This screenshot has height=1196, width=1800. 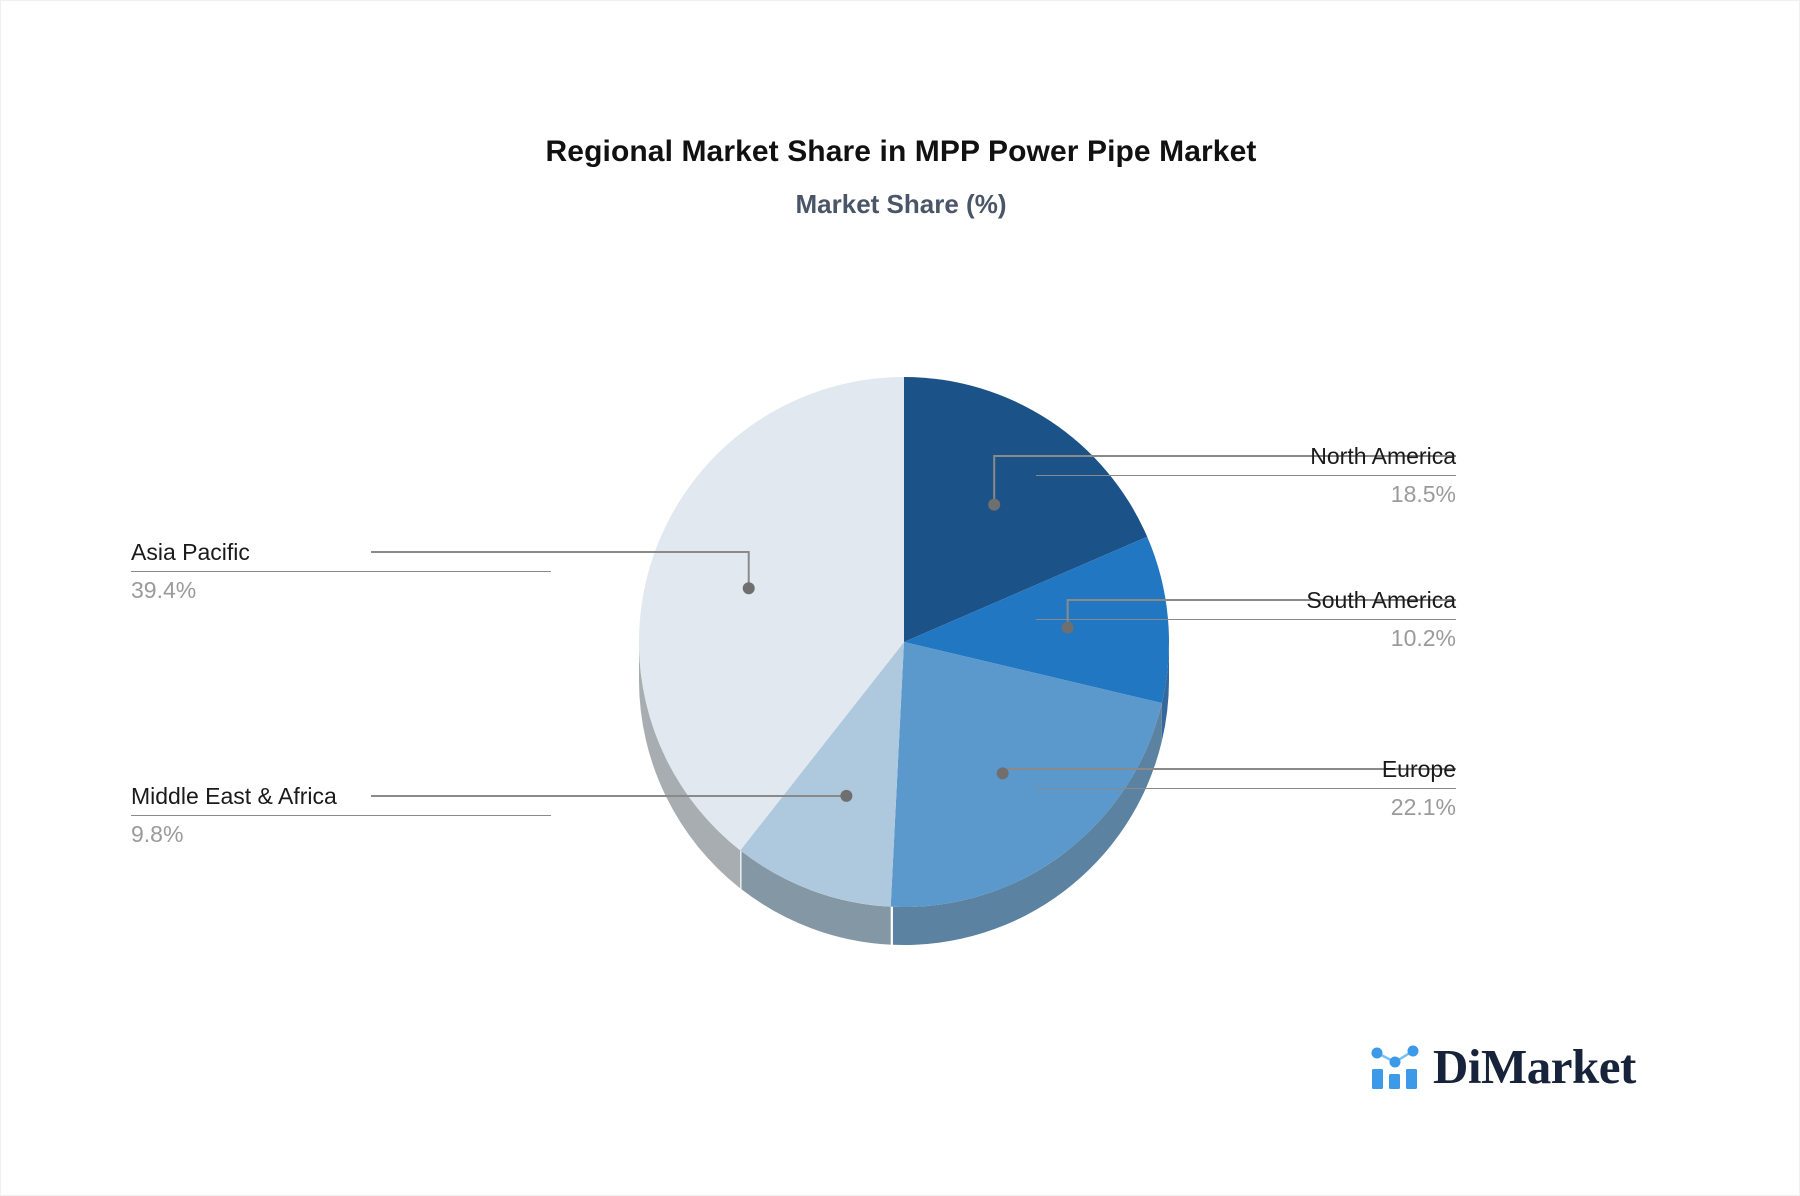 What do you see at coordinates (1423, 494) in the screenshot?
I see `callout-value: 18.5%` at bounding box center [1423, 494].